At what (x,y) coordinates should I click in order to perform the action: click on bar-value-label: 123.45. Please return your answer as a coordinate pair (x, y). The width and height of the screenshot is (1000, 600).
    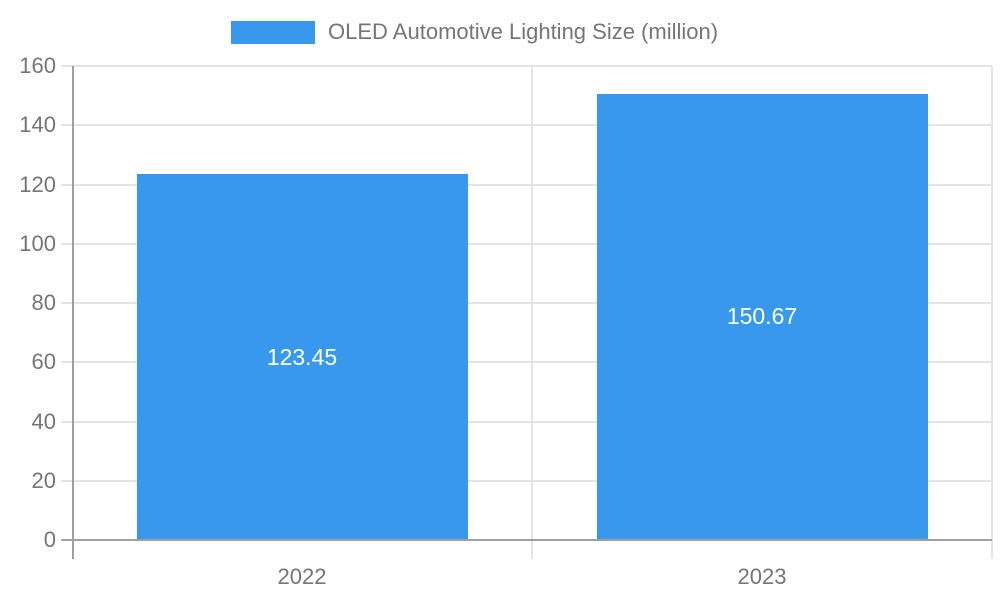
    Looking at the image, I should click on (302, 356).